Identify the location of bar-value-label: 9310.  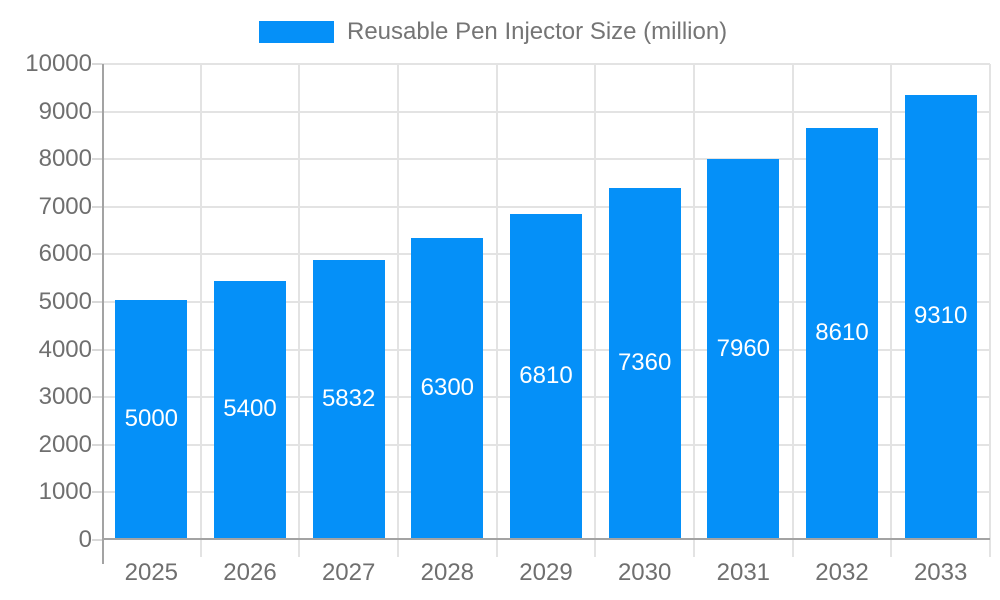
(940, 316).